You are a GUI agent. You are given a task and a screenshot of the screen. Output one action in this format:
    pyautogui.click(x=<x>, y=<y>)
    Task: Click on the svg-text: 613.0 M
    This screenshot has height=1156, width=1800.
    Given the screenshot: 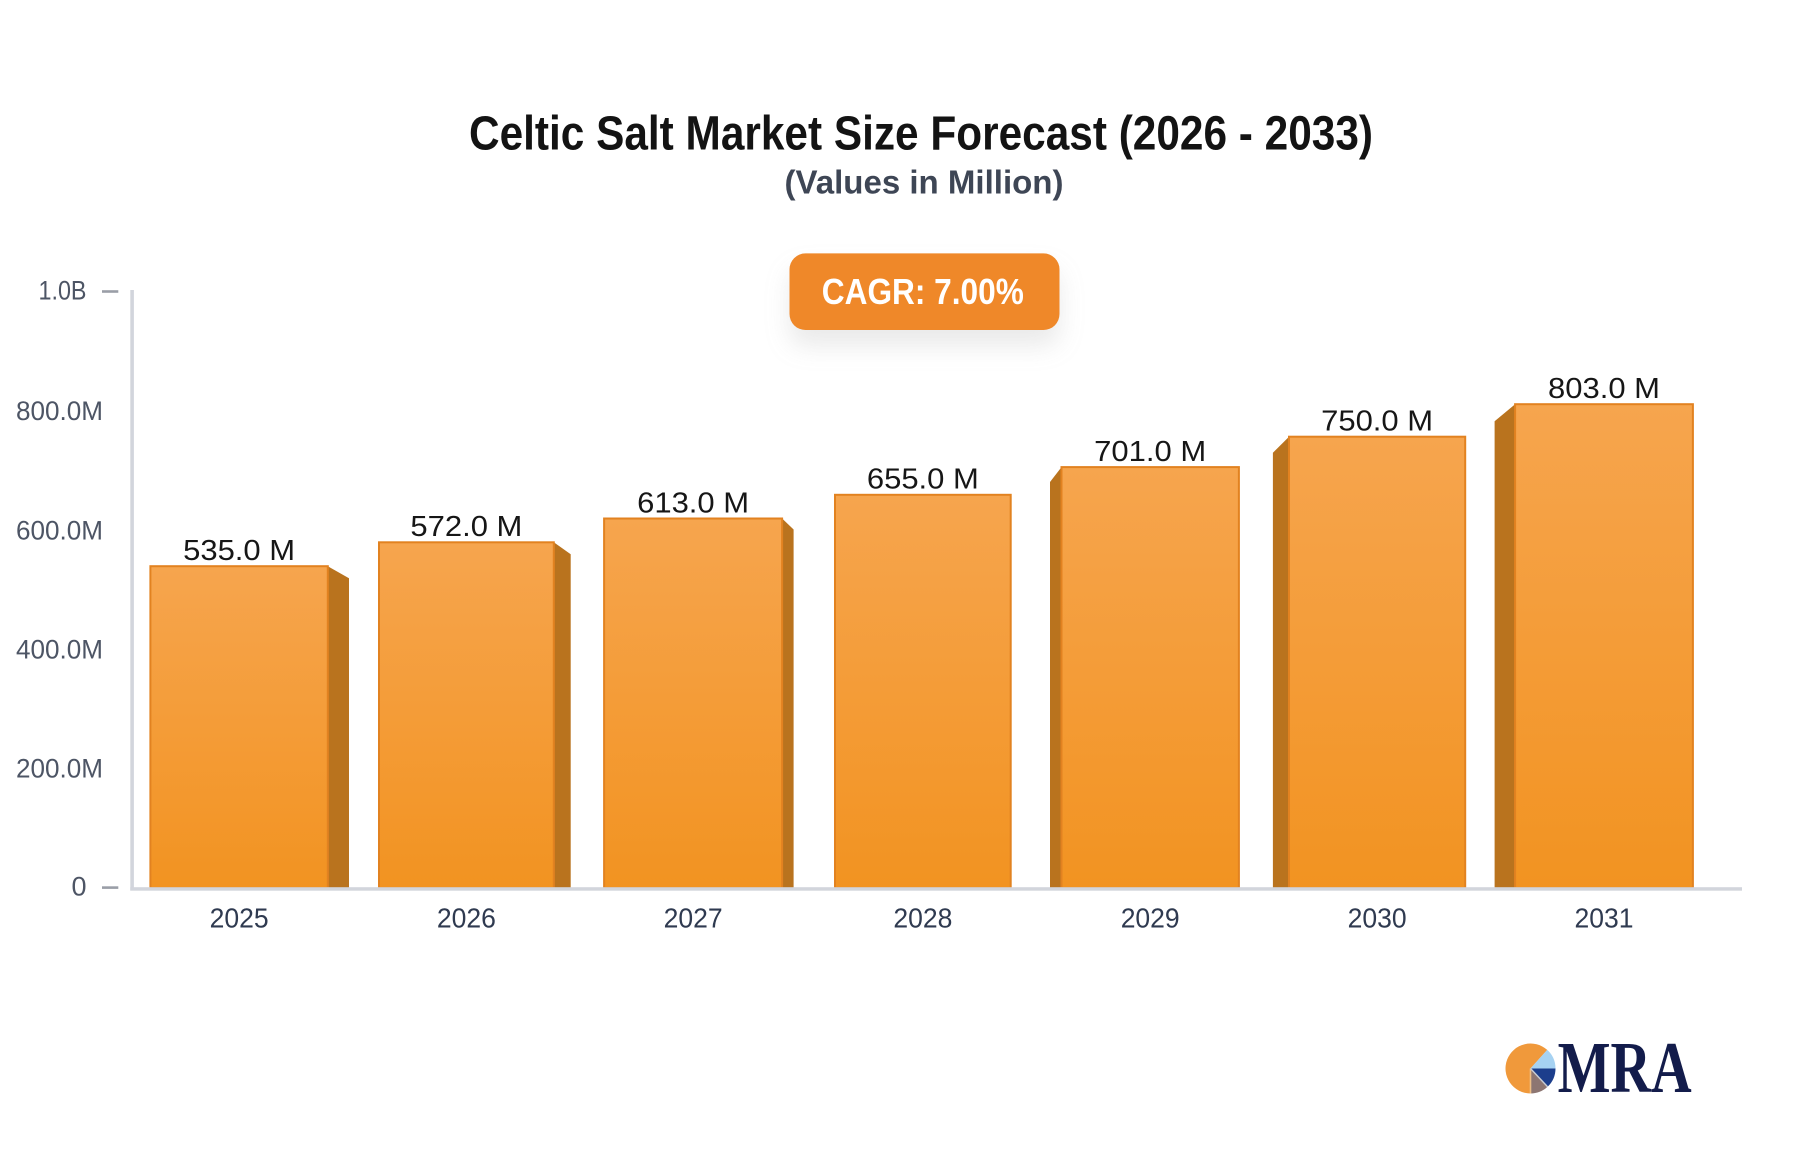 What is the action you would take?
    pyautogui.click(x=693, y=503)
    